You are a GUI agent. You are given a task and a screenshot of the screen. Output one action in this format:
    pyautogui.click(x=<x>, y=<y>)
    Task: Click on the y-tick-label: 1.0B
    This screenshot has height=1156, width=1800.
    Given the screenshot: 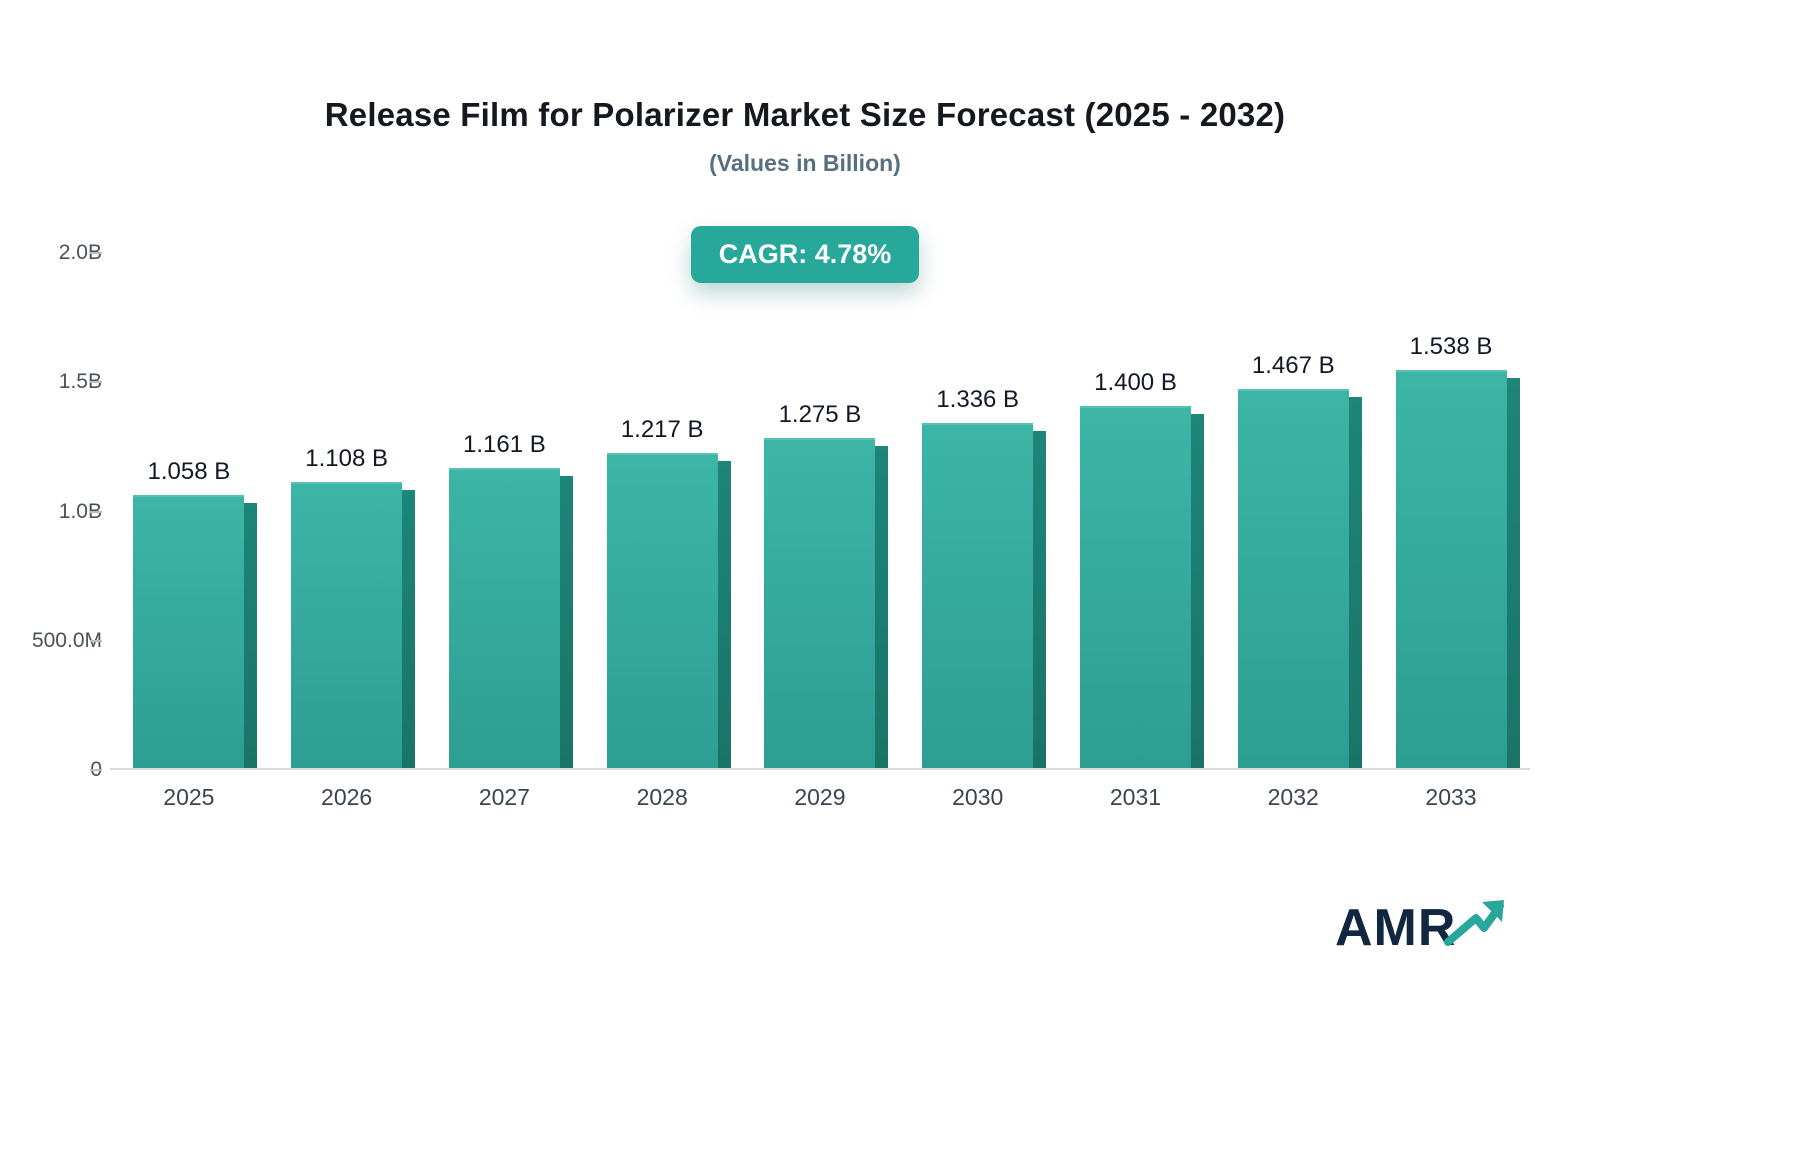 What is the action you would take?
    pyautogui.click(x=80, y=511)
    